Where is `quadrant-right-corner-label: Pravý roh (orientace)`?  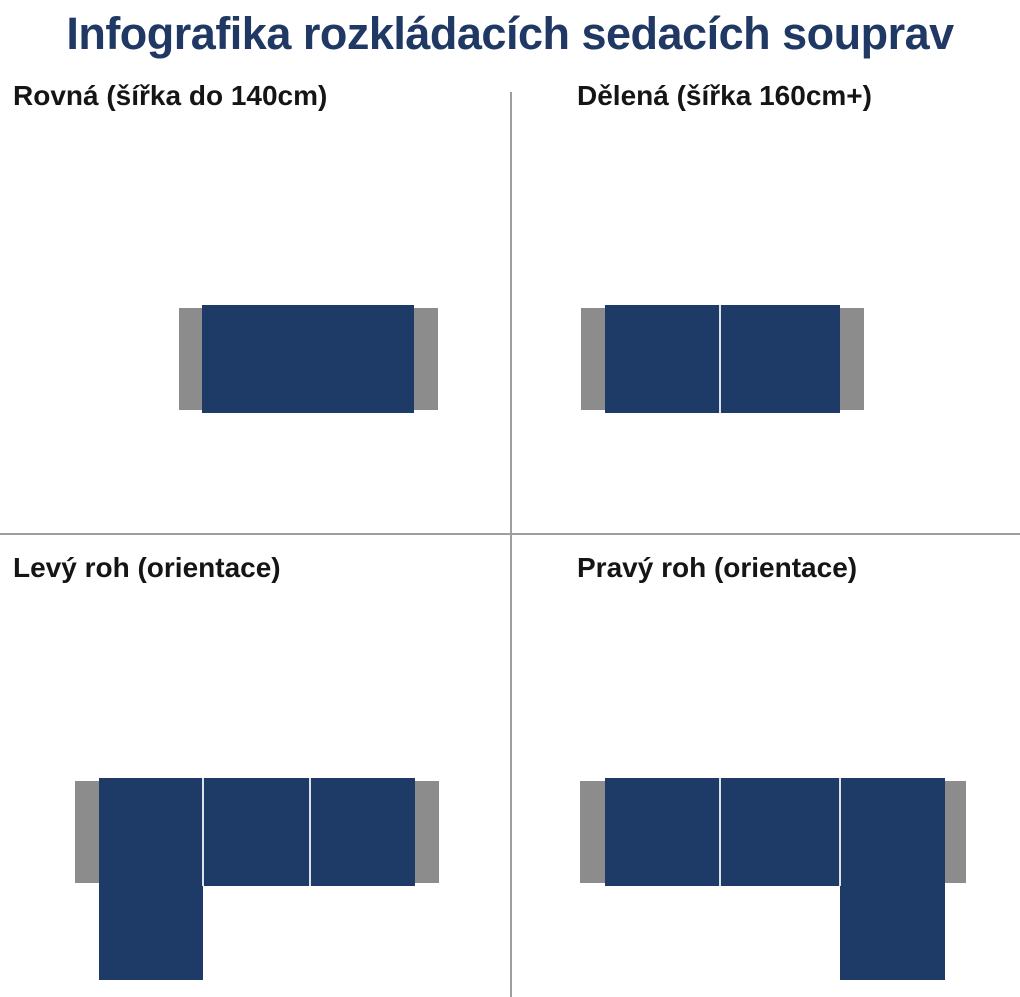
quadrant-right-corner-label: Pravý roh (orientace) is located at coordinates (717, 567).